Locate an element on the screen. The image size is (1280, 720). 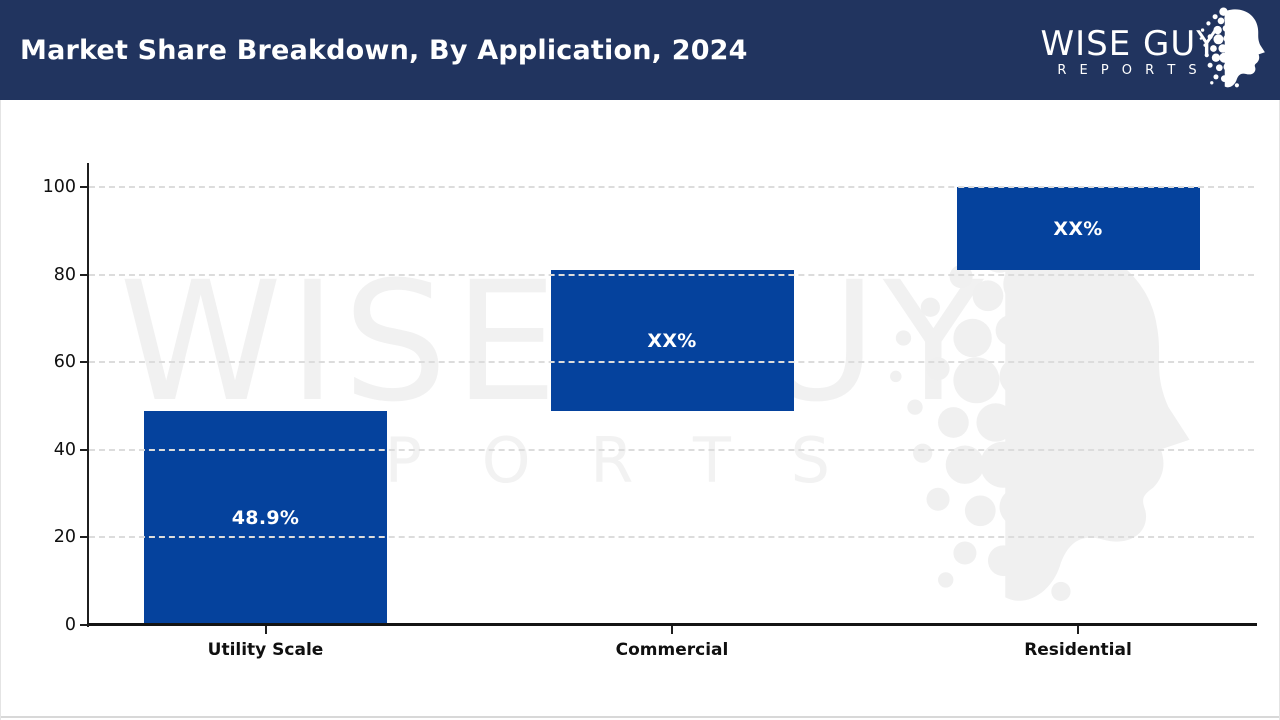
brand-face-icon is located at coordinates (1226, 51).